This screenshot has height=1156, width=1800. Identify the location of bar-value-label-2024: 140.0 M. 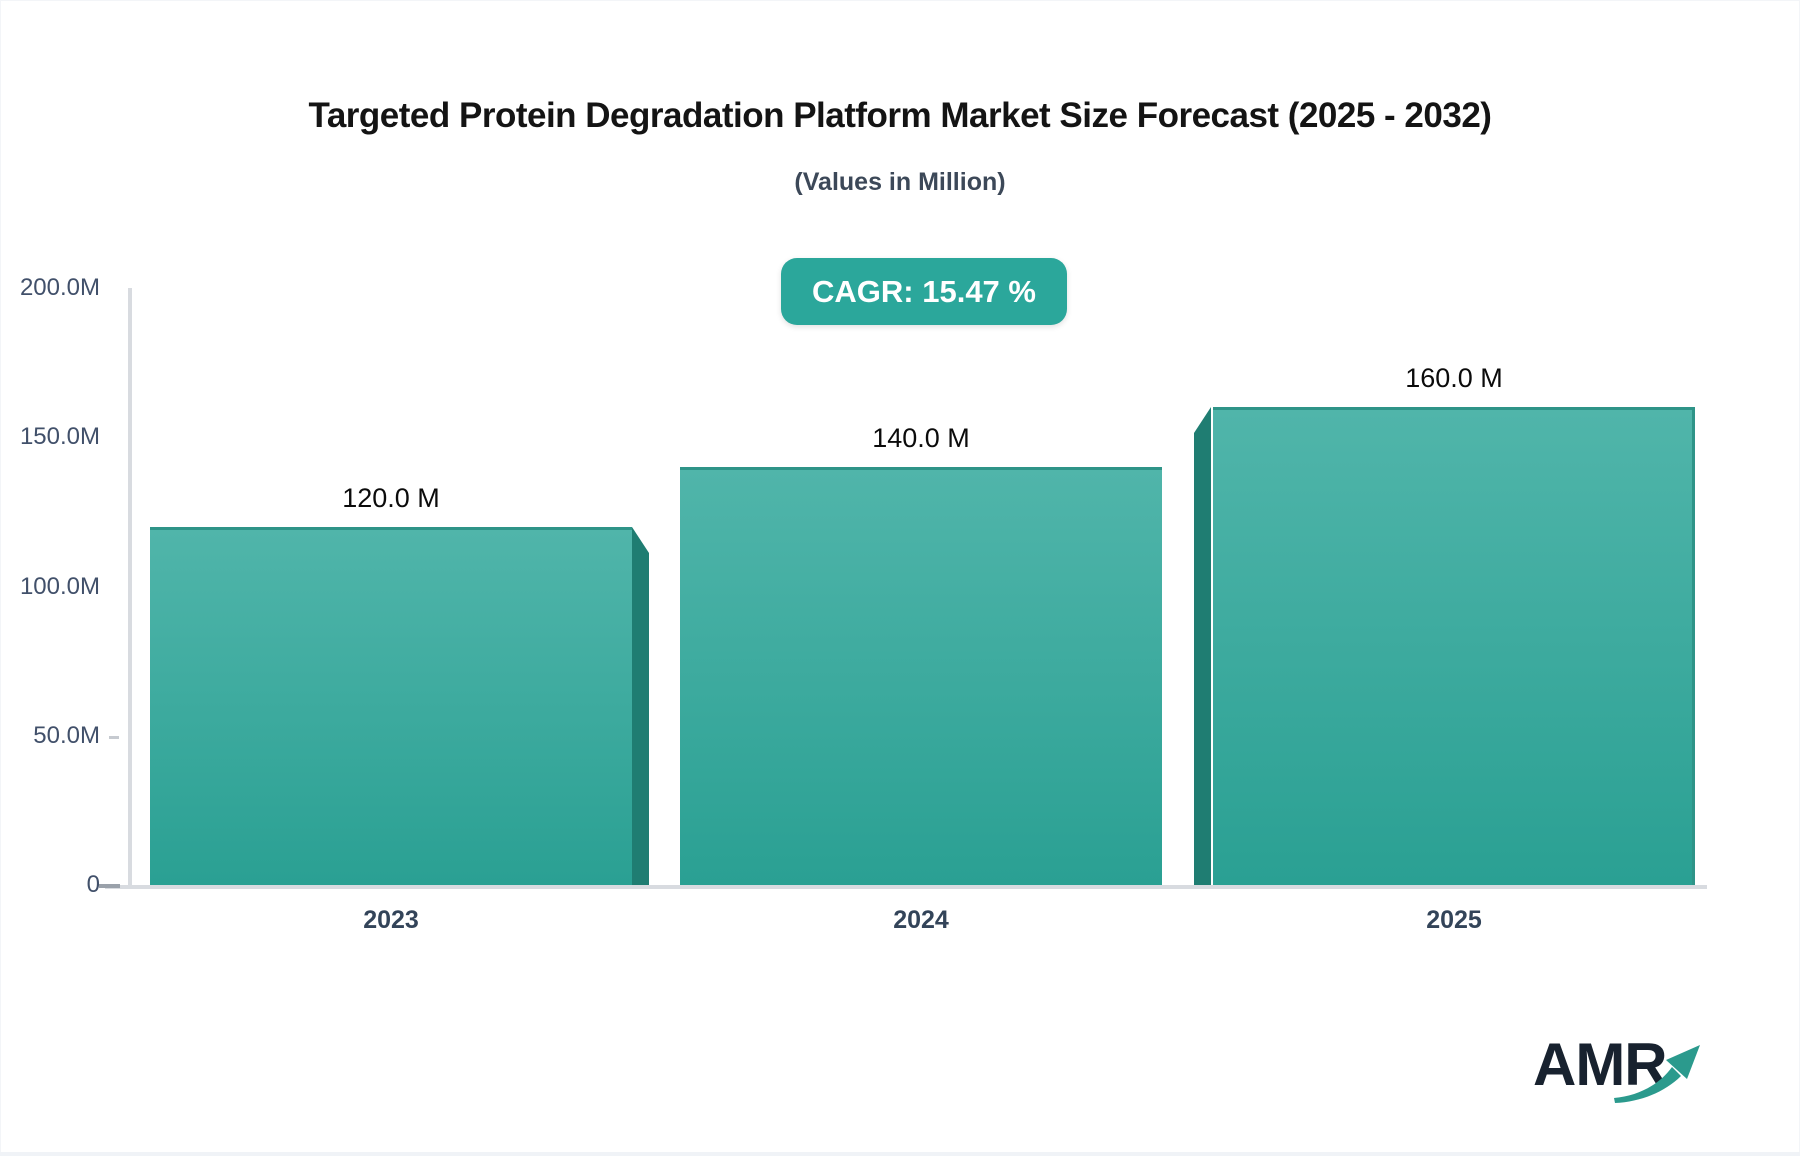
(921, 438).